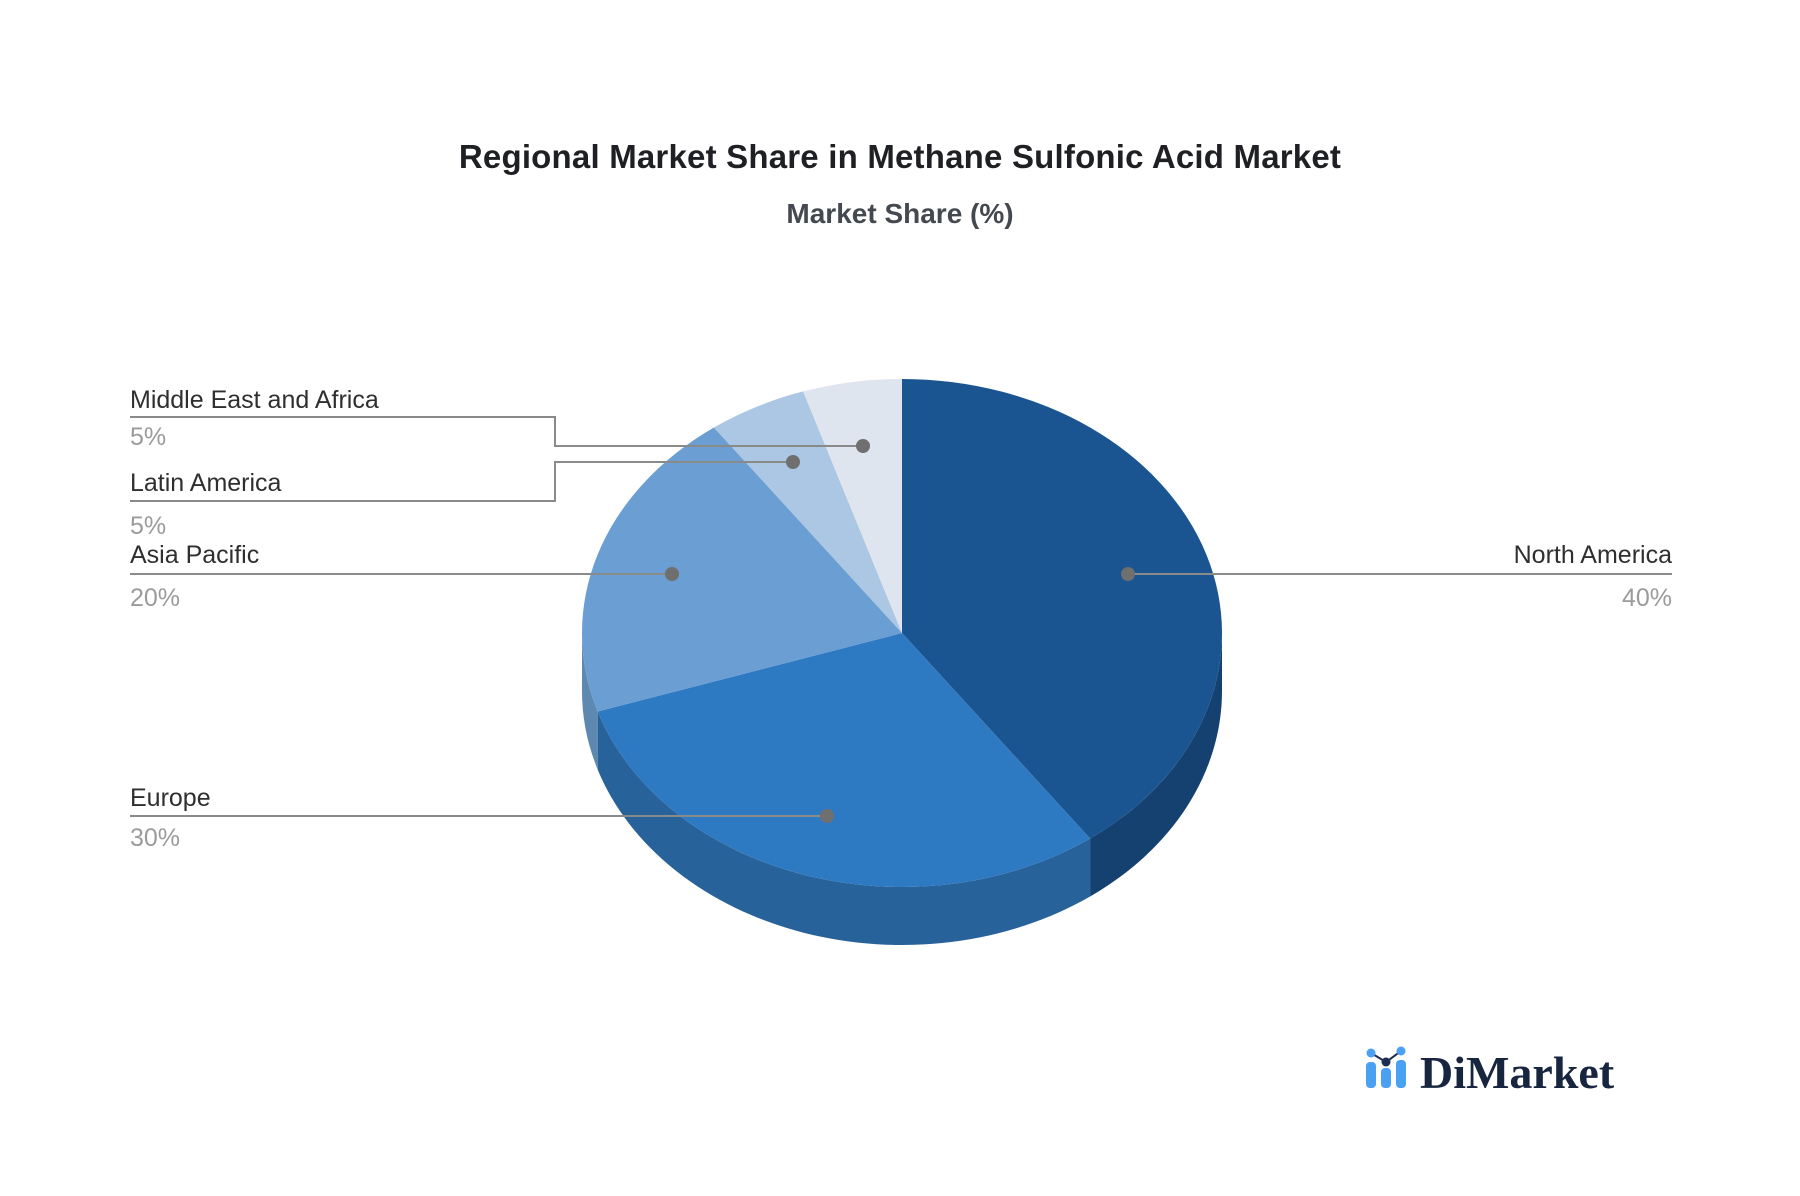 The image size is (1800, 1196). Describe the element at coordinates (1386, 1067) in the screenshot. I see `bar-line-chart-icon` at that location.